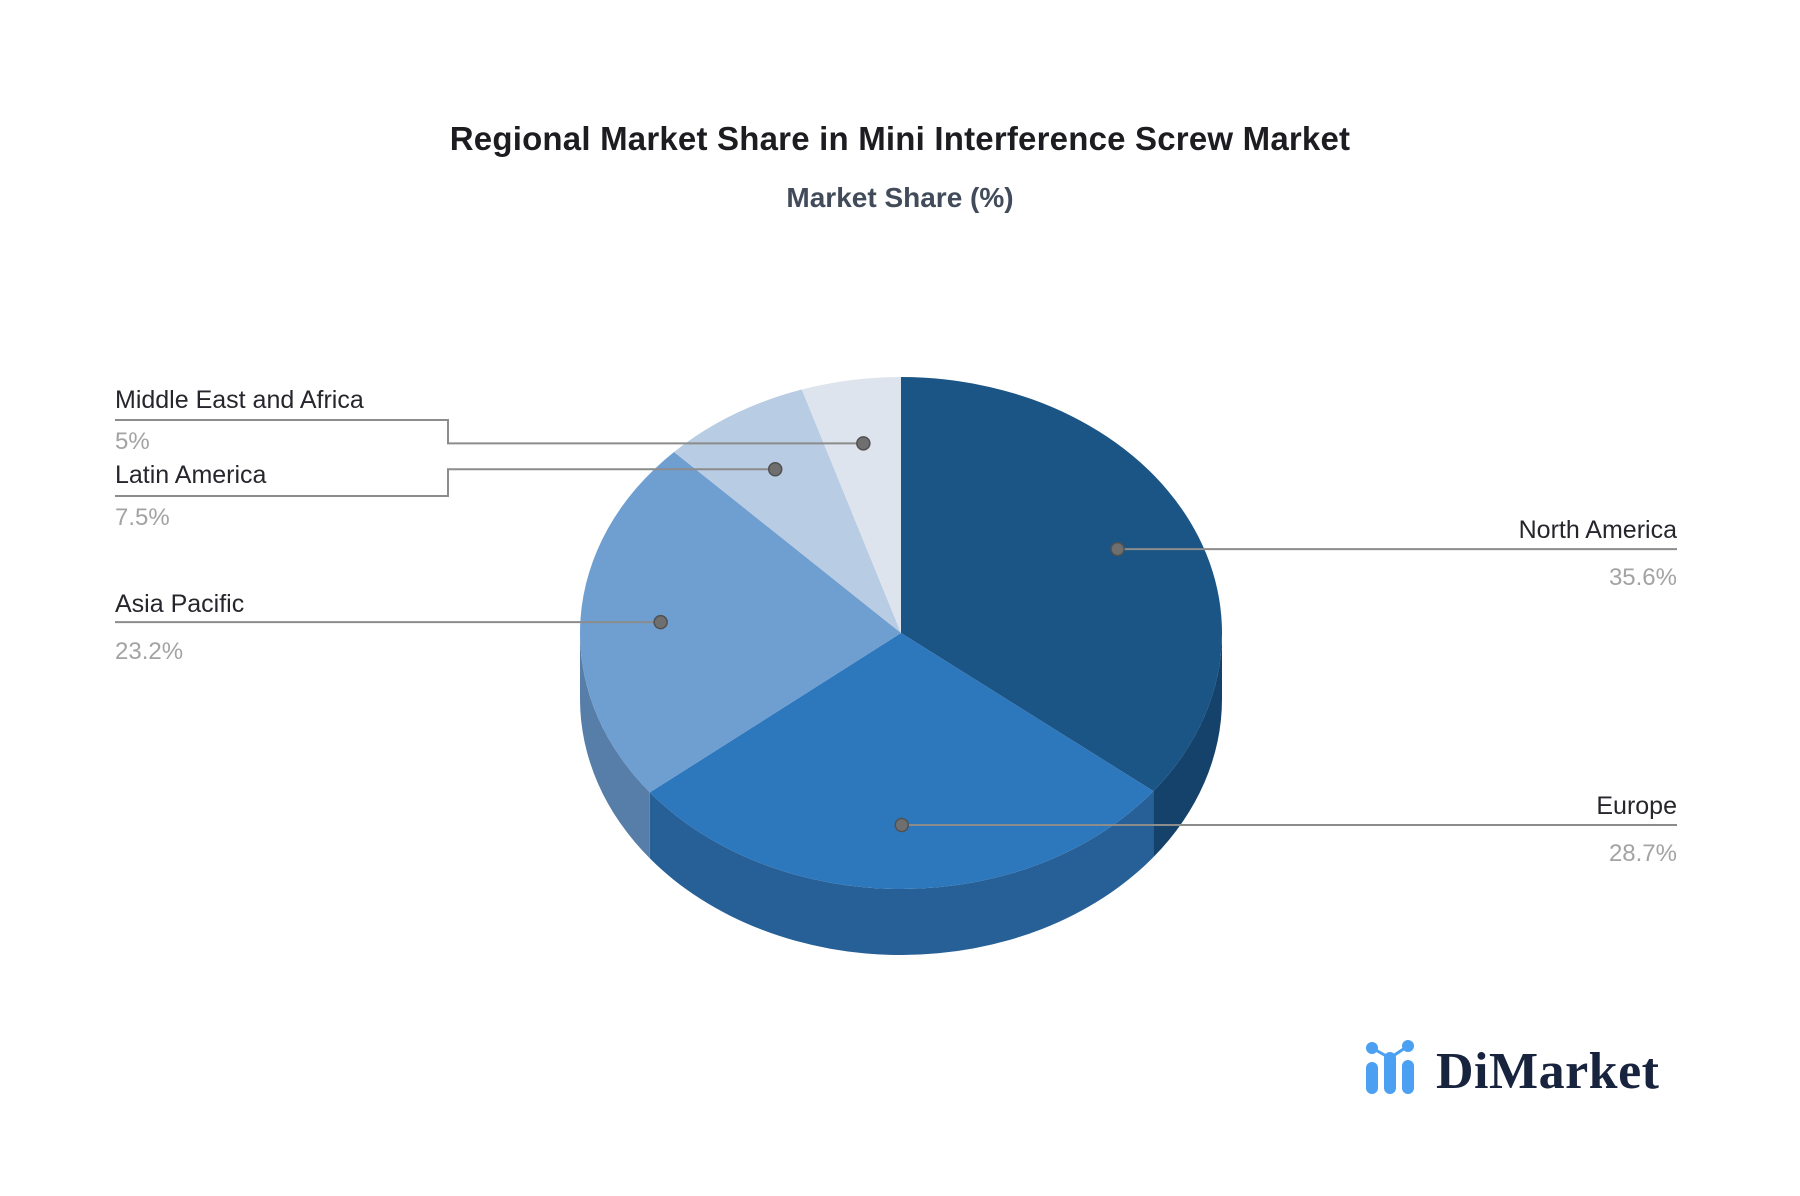  What do you see at coordinates (1642, 577) in the screenshot?
I see `slice-value-north-america: 35.6%` at bounding box center [1642, 577].